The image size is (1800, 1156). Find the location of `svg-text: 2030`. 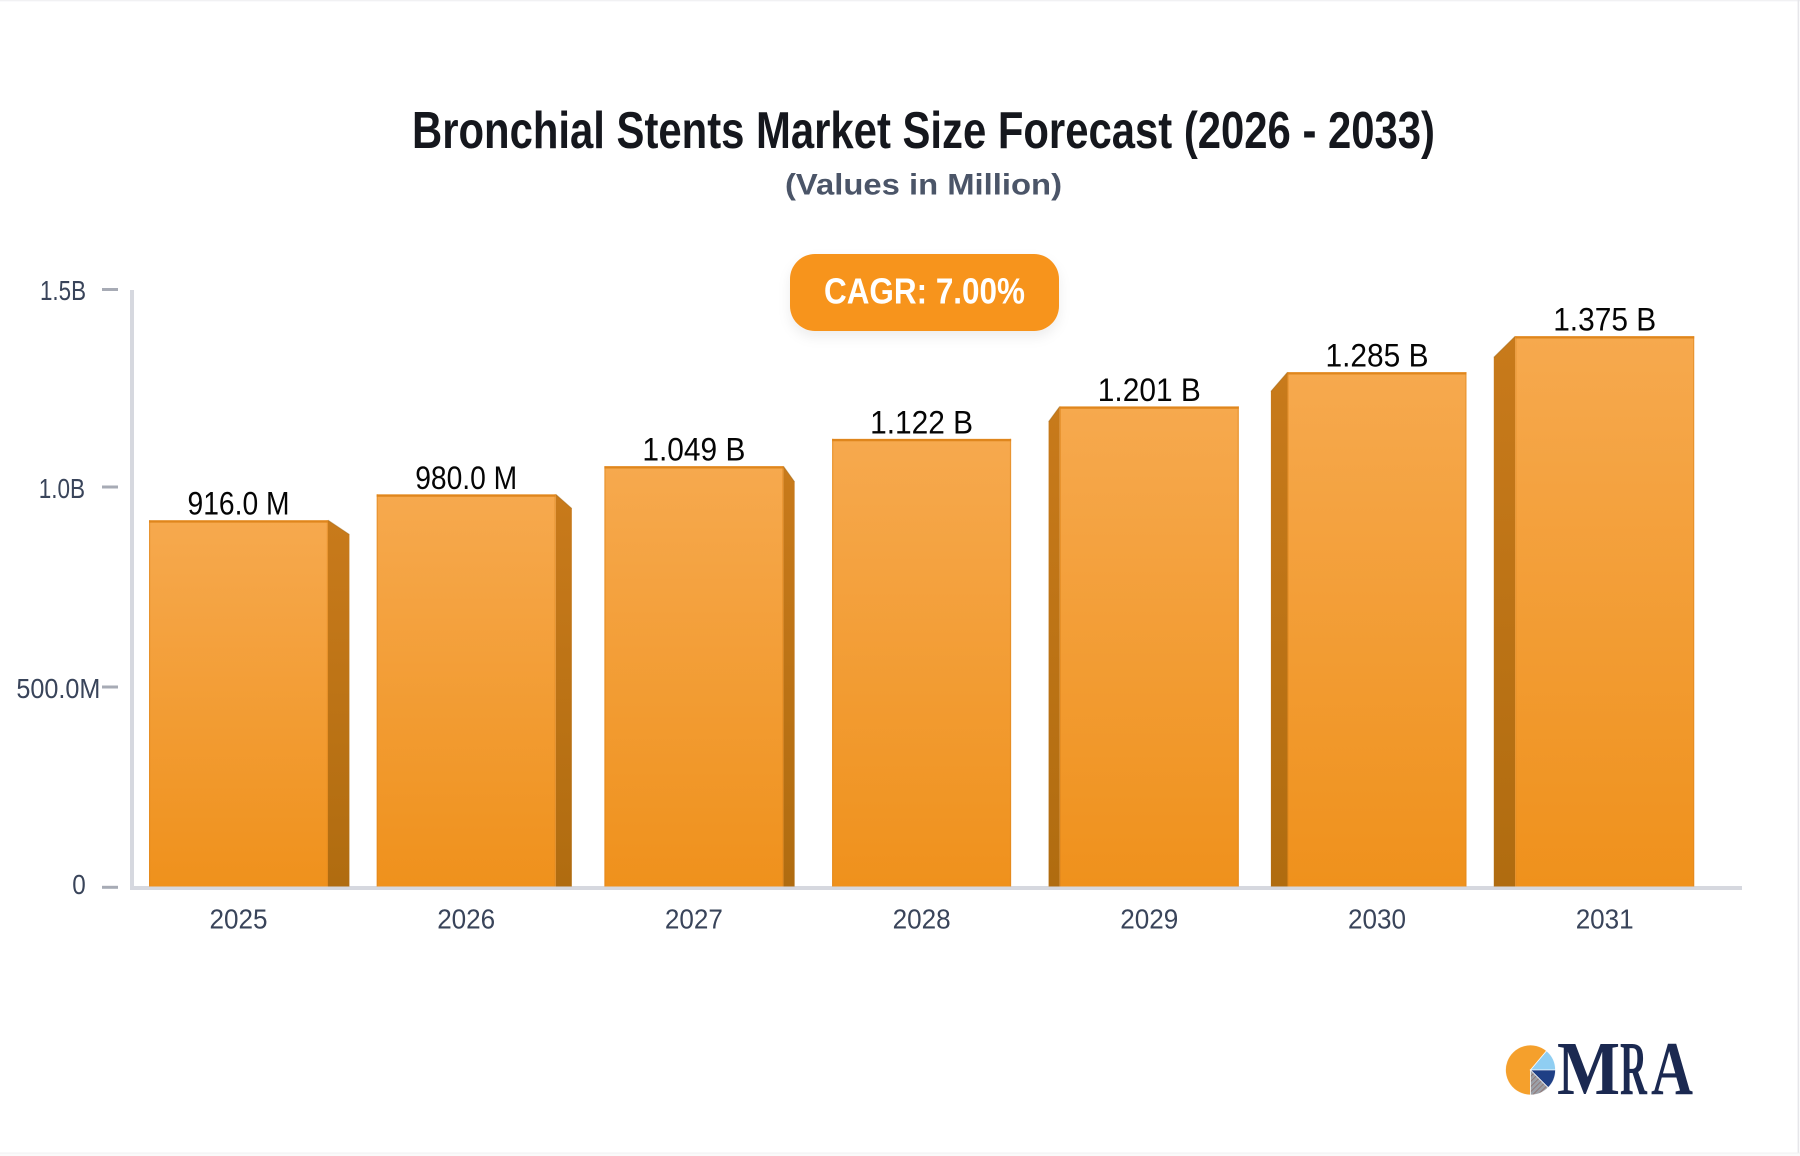

svg-text: 2030 is located at coordinates (1377, 918).